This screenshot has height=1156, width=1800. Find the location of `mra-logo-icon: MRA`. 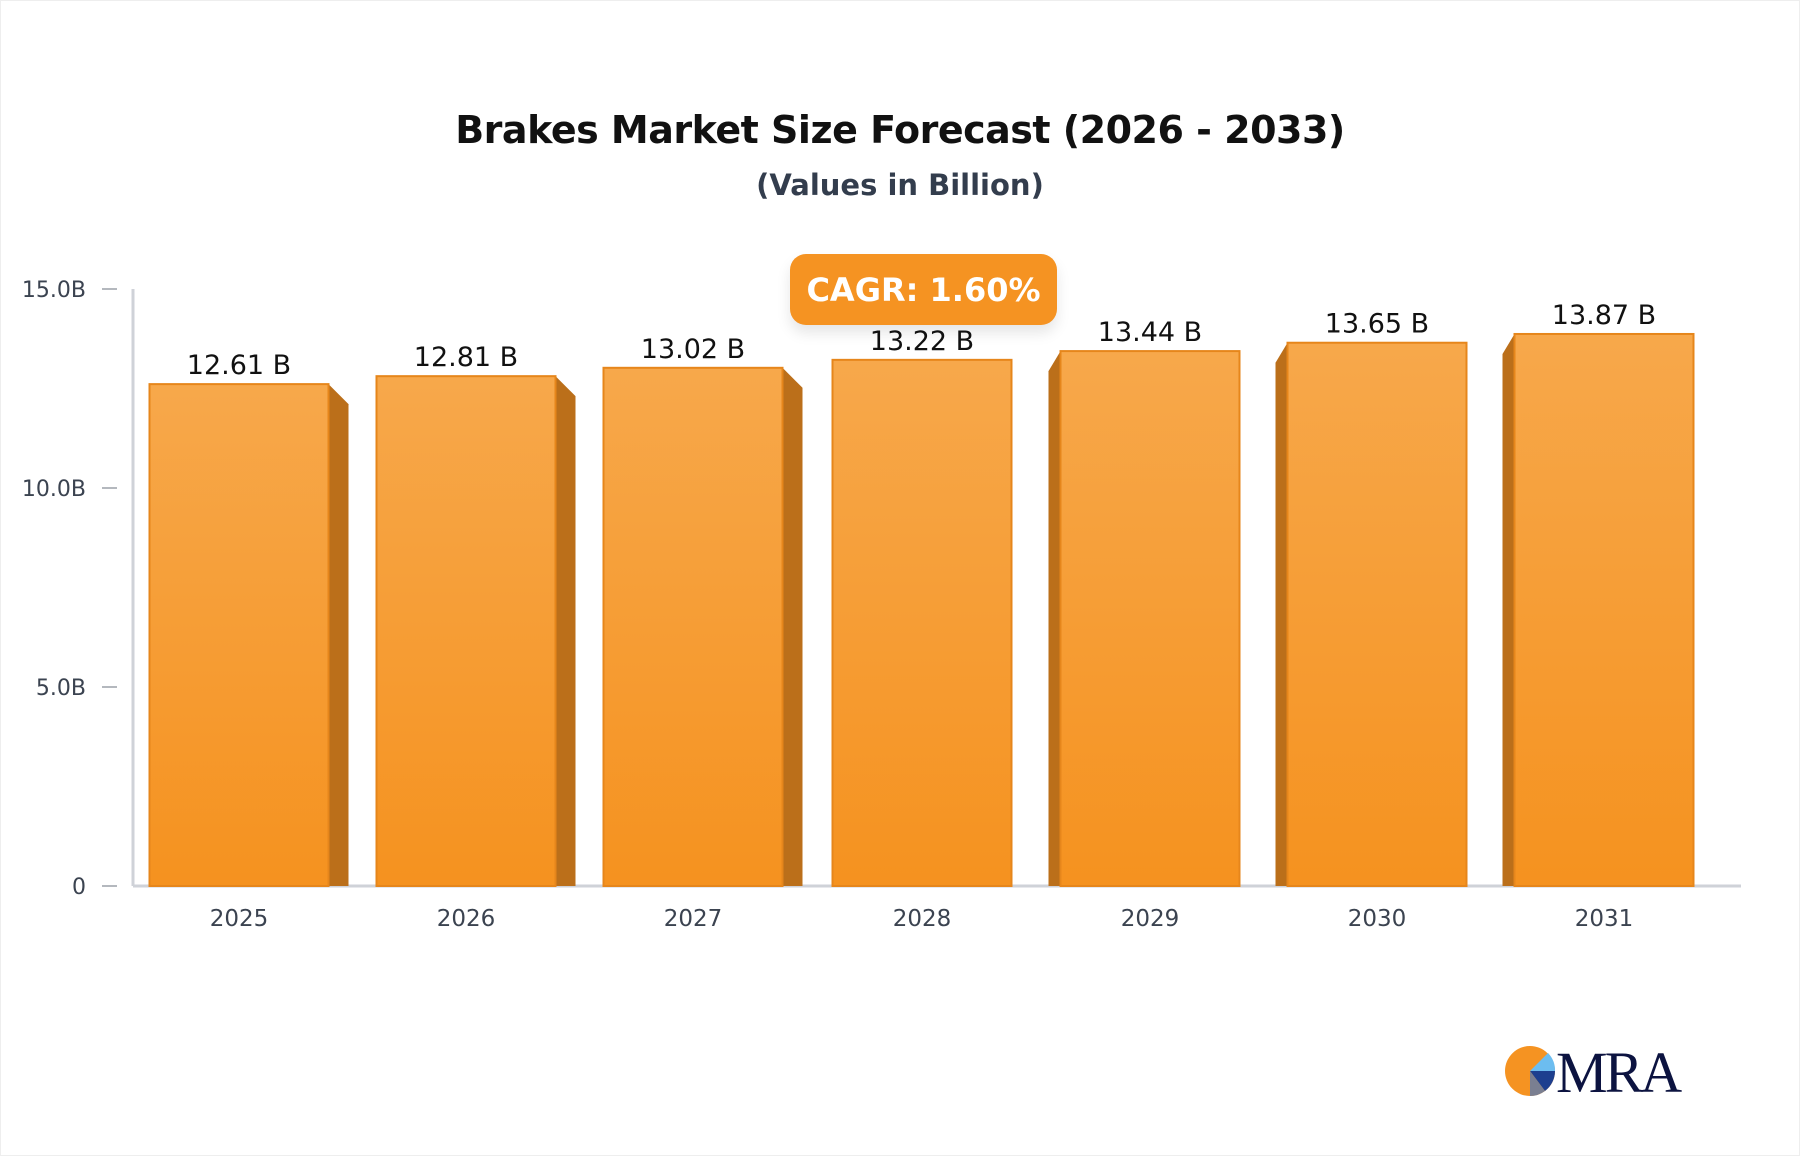

mra-logo-icon: MRA is located at coordinates (1595, 1071).